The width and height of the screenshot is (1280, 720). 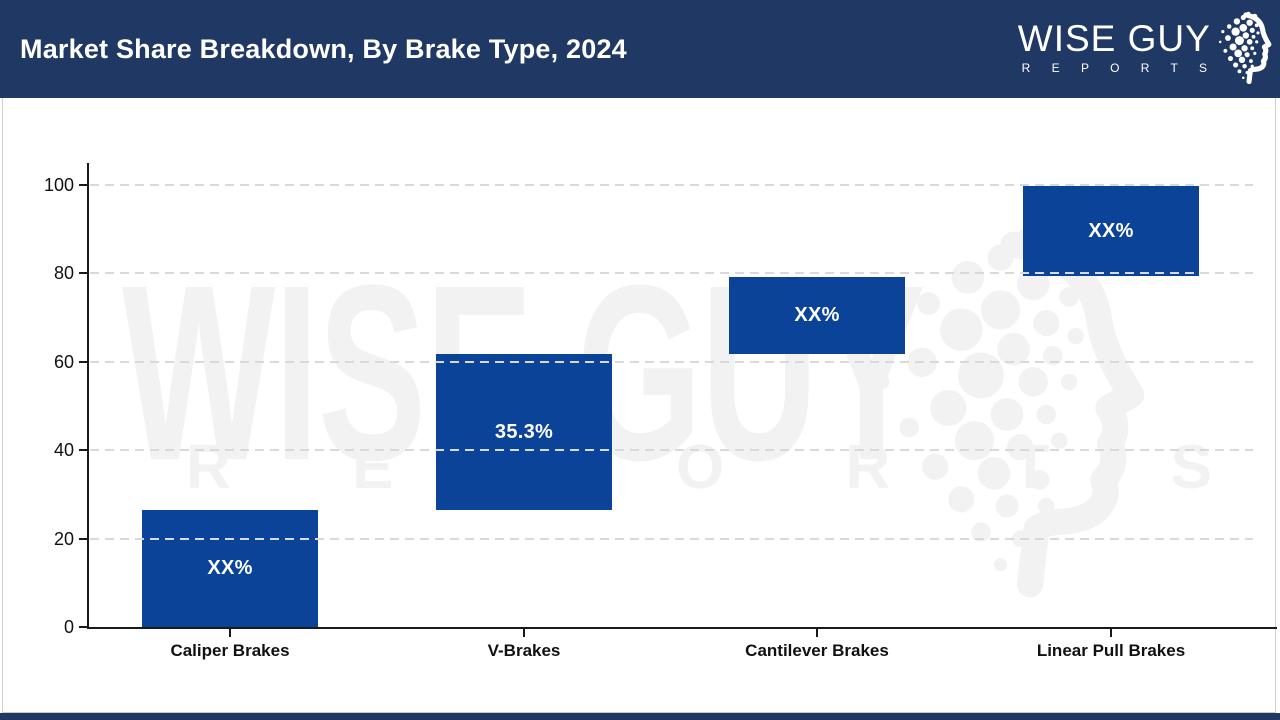 I want to click on x-category-label-v-brakes: V-Brakes, so click(x=524, y=650).